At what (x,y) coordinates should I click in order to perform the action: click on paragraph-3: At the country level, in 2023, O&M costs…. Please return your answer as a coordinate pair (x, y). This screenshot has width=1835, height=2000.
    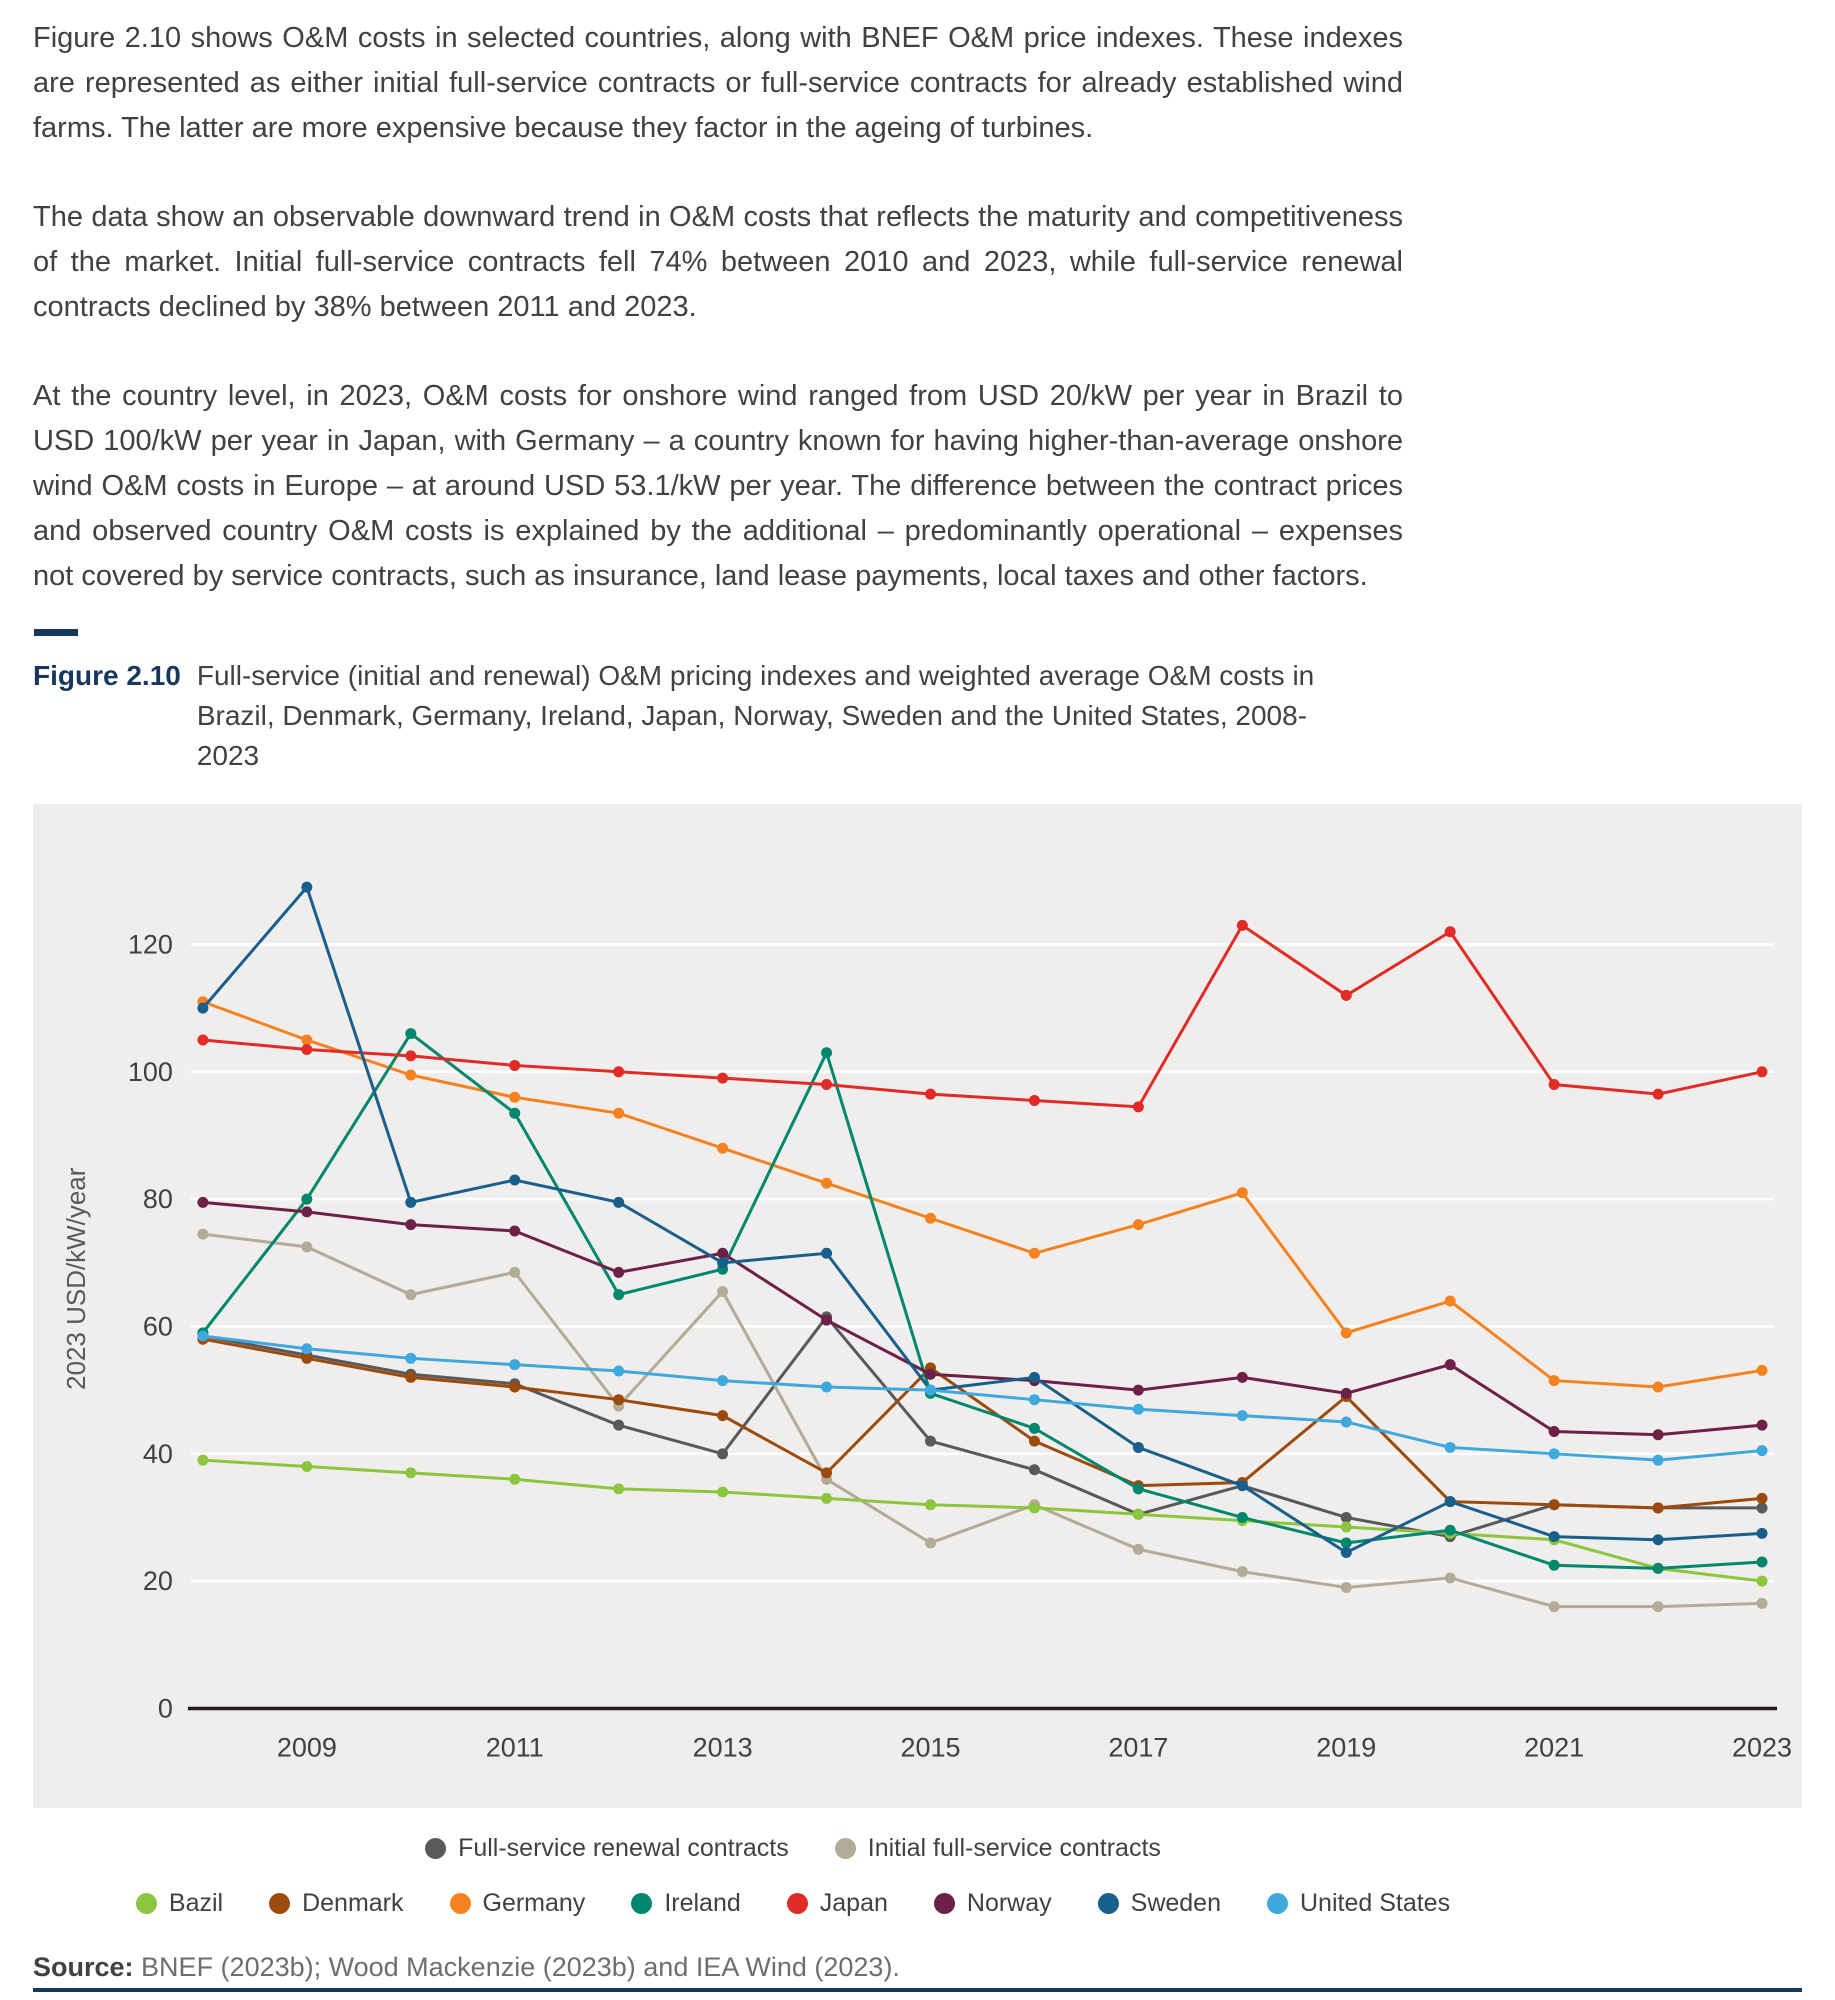
    Looking at the image, I should click on (718, 486).